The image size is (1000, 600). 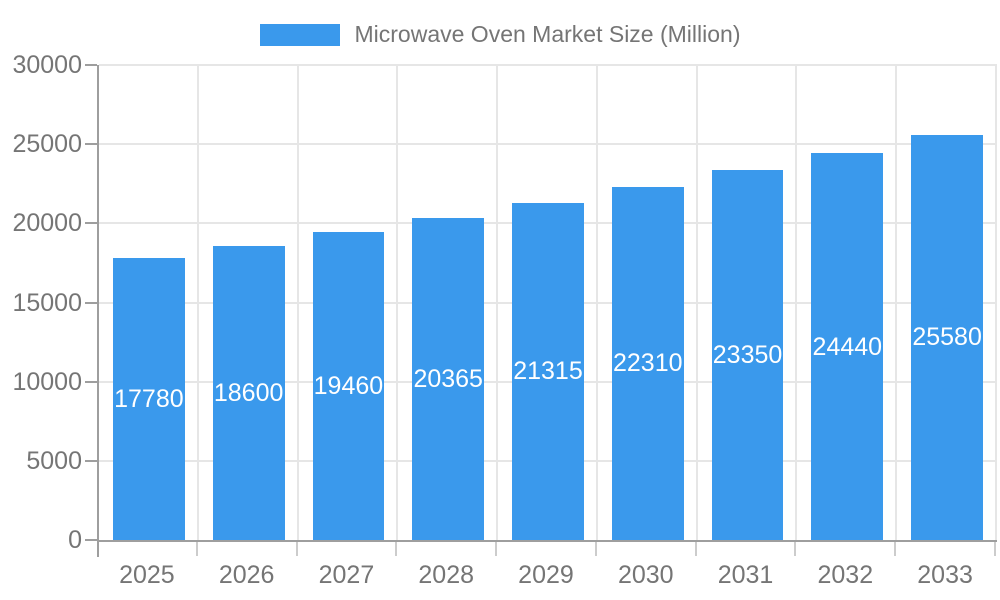 I want to click on bar-2028: 20365, so click(x=448, y=378).